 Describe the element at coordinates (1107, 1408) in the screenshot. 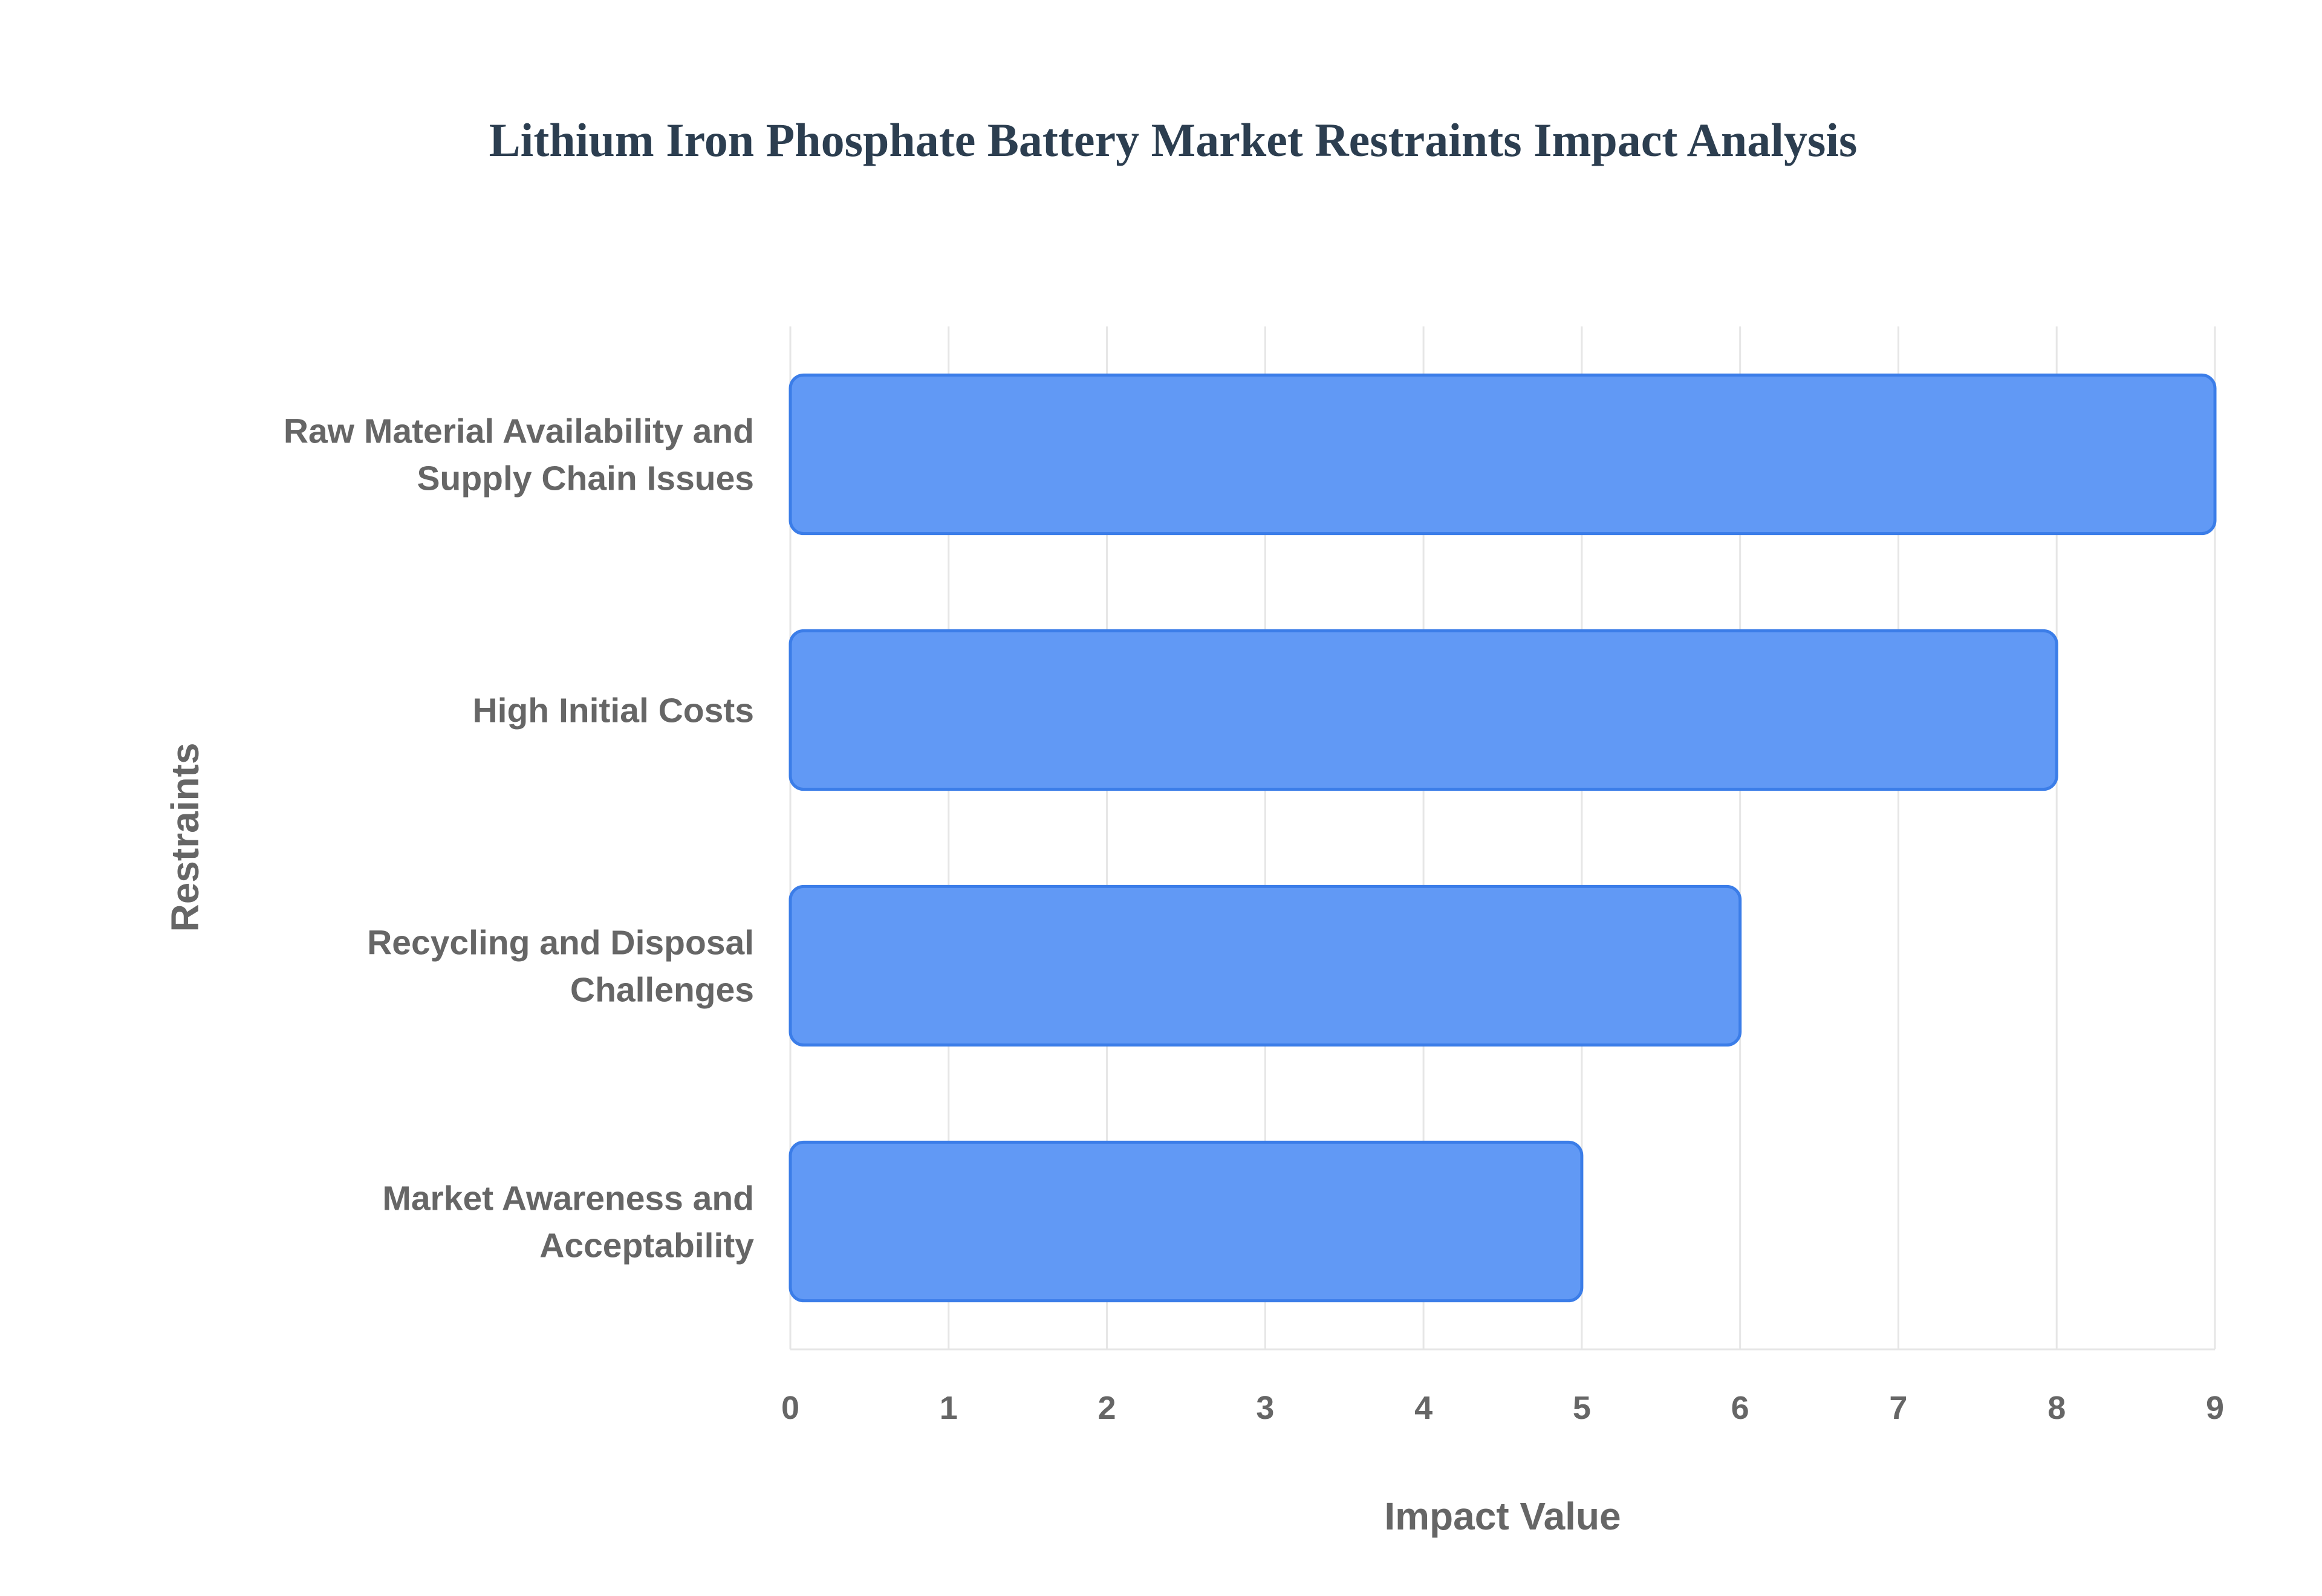

I see `x-tick-label: 2` at that location.